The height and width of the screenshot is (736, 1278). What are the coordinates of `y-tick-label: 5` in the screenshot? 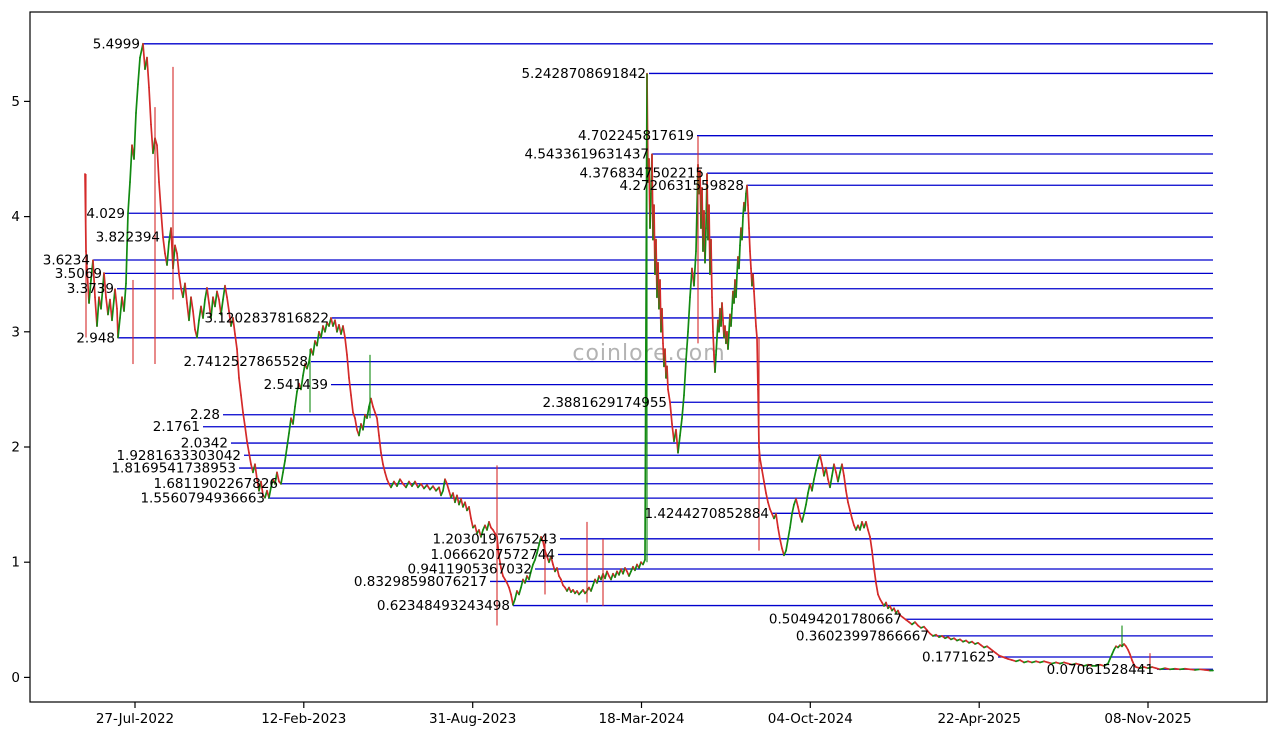 It's located at (15, 102).